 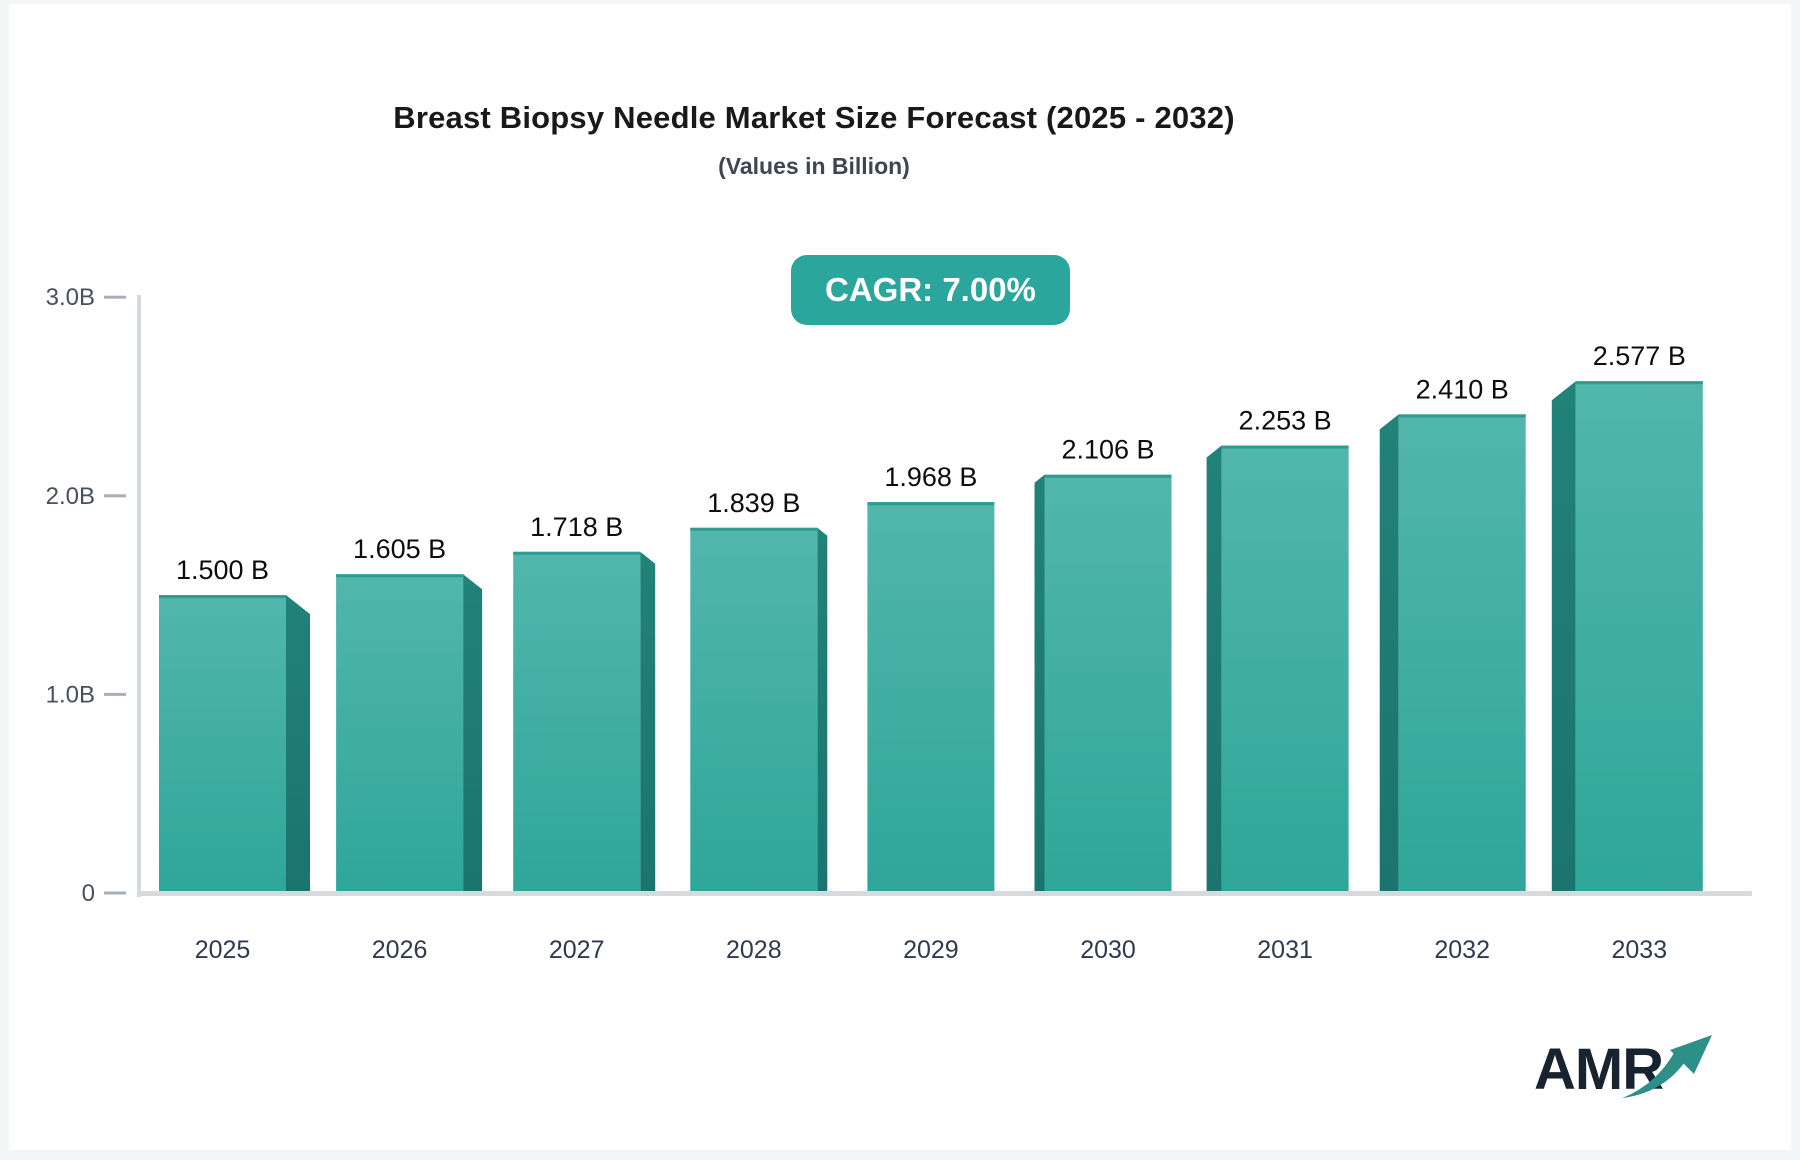 What do you see at coordinates (400, 950) in the screenshot?
I see `x-tick-label: 2026` at bounding box center [400, 950].